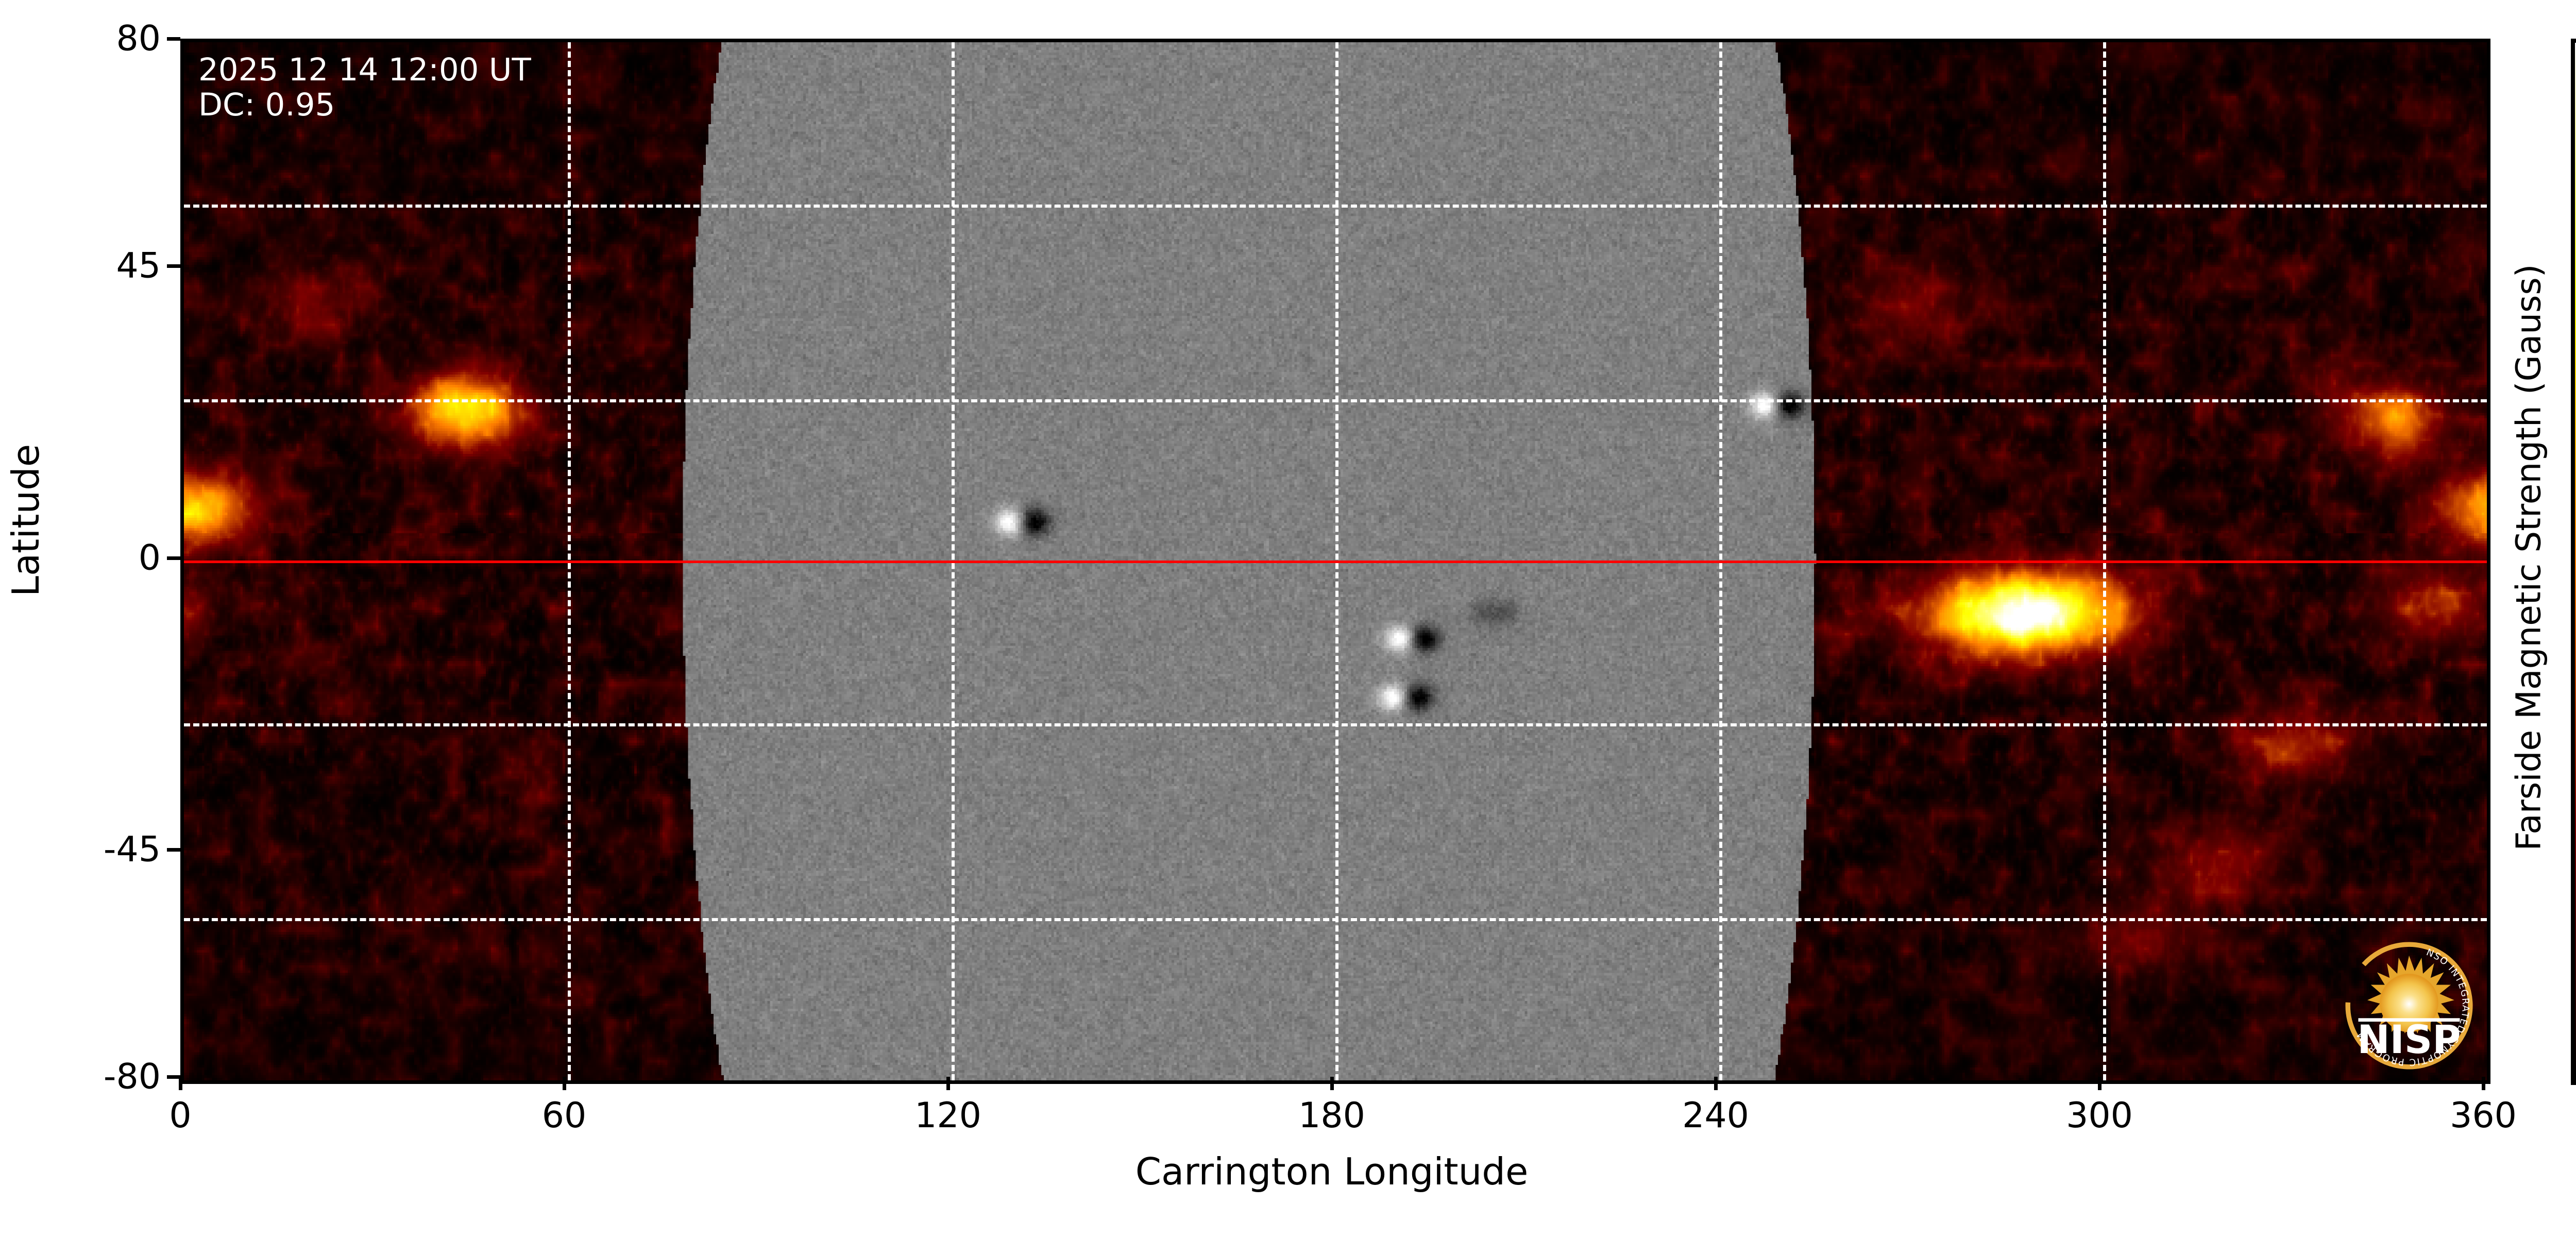  What do you see at coordinates (2099, 1115) in the screenshot?
I see `x-tick-label: 300` at bounding box center [2099, 1115].